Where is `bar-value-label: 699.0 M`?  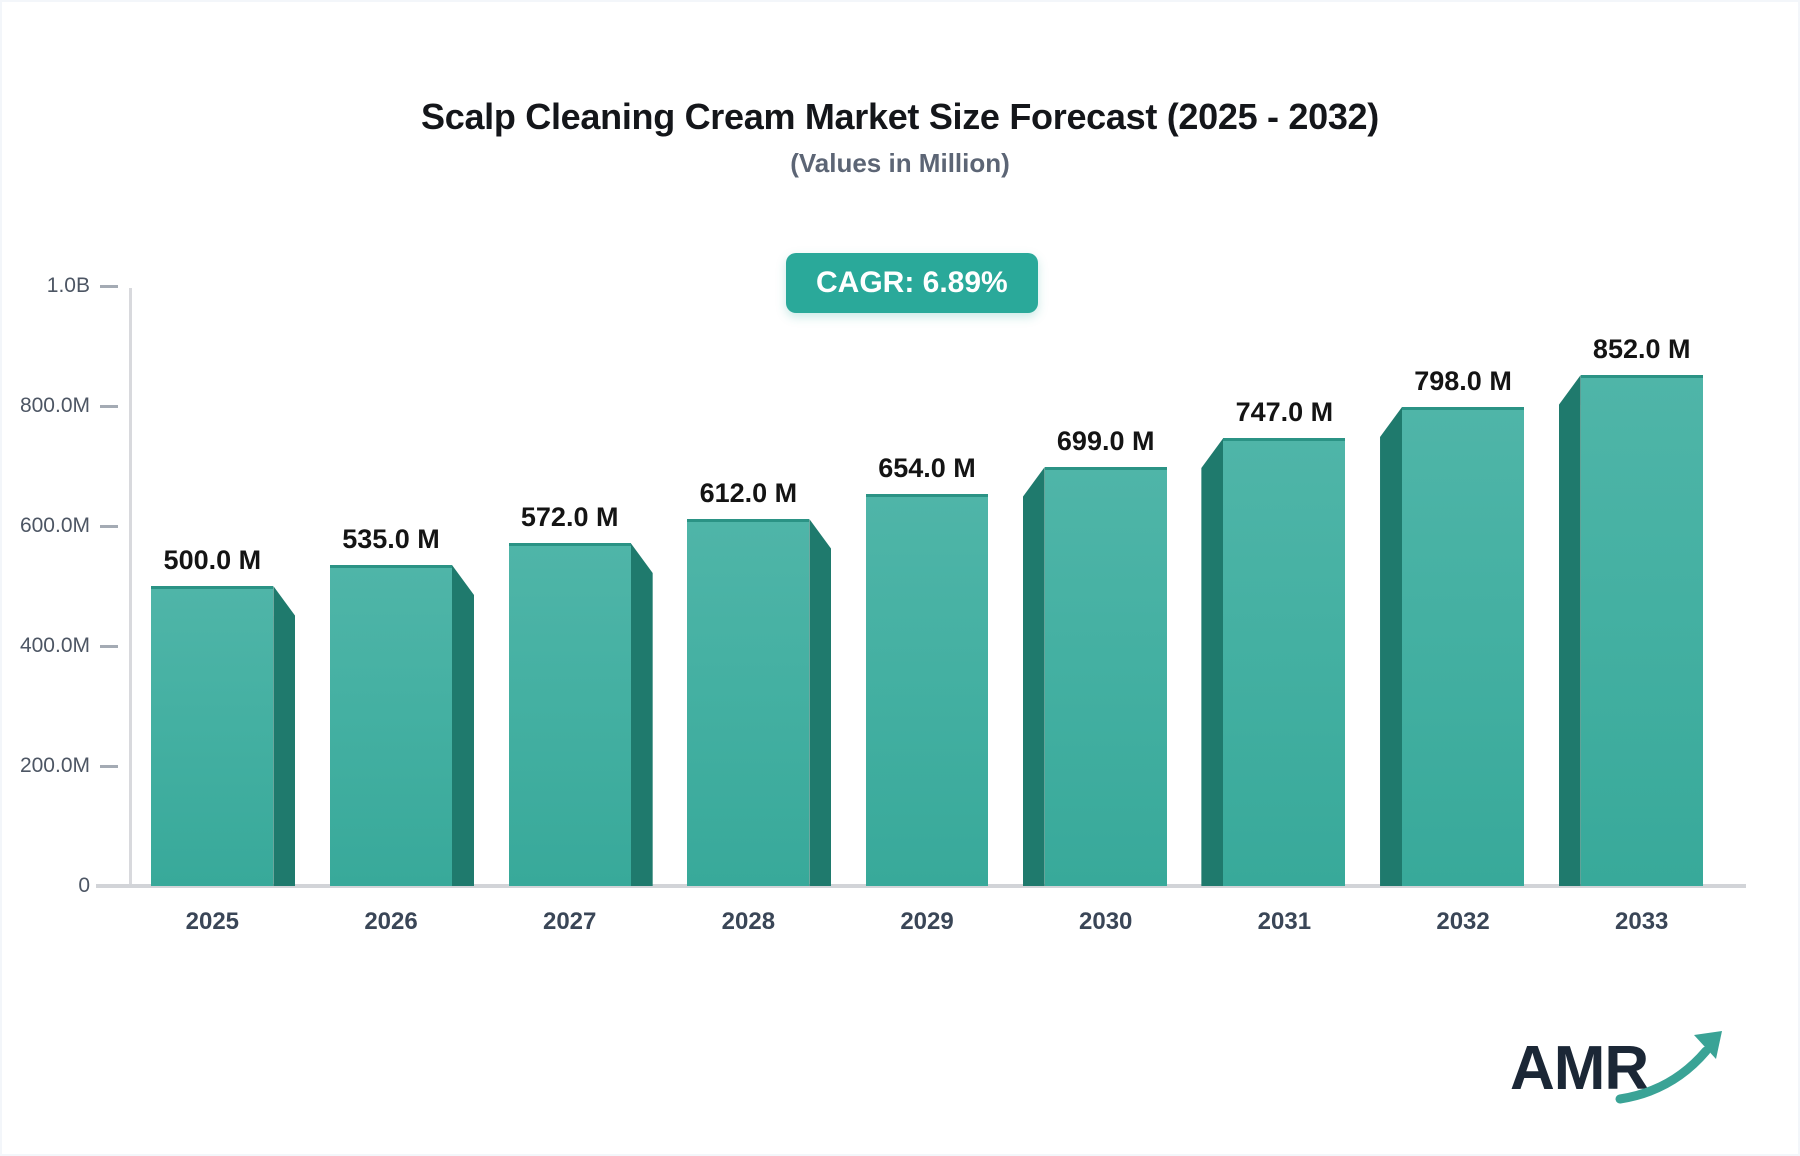 bar-value-label: 699.0 M is located at coordinates (1105, 441).